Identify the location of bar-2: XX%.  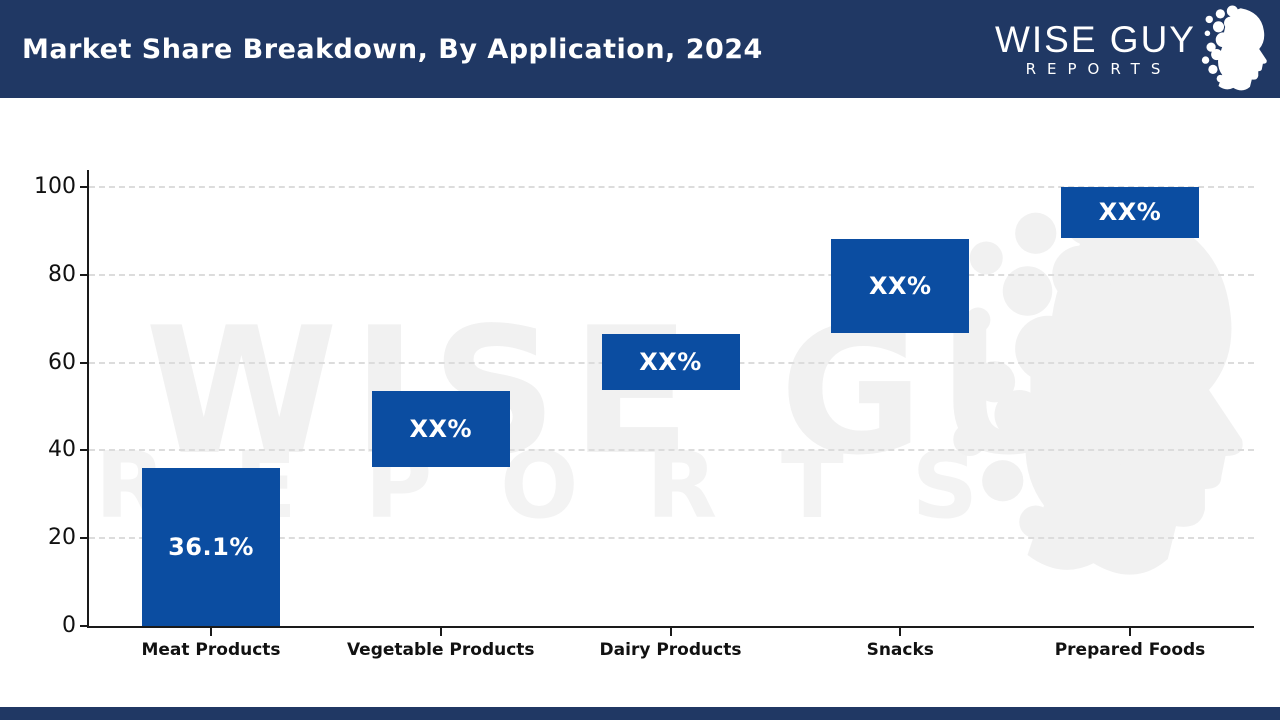
(440, 429).